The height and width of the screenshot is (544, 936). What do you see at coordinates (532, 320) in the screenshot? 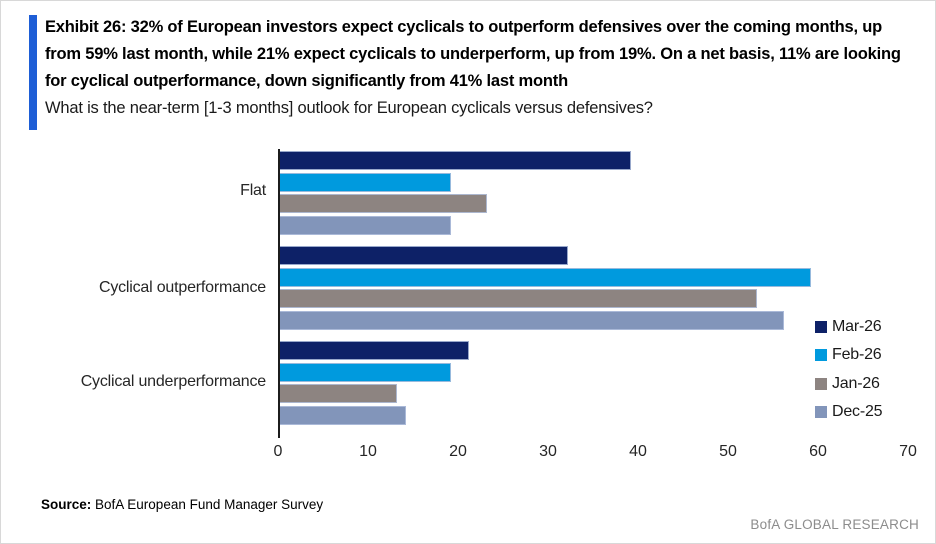
I see `bar-dec-25-cyclical-outperformance` at bounding box center [532, 320].